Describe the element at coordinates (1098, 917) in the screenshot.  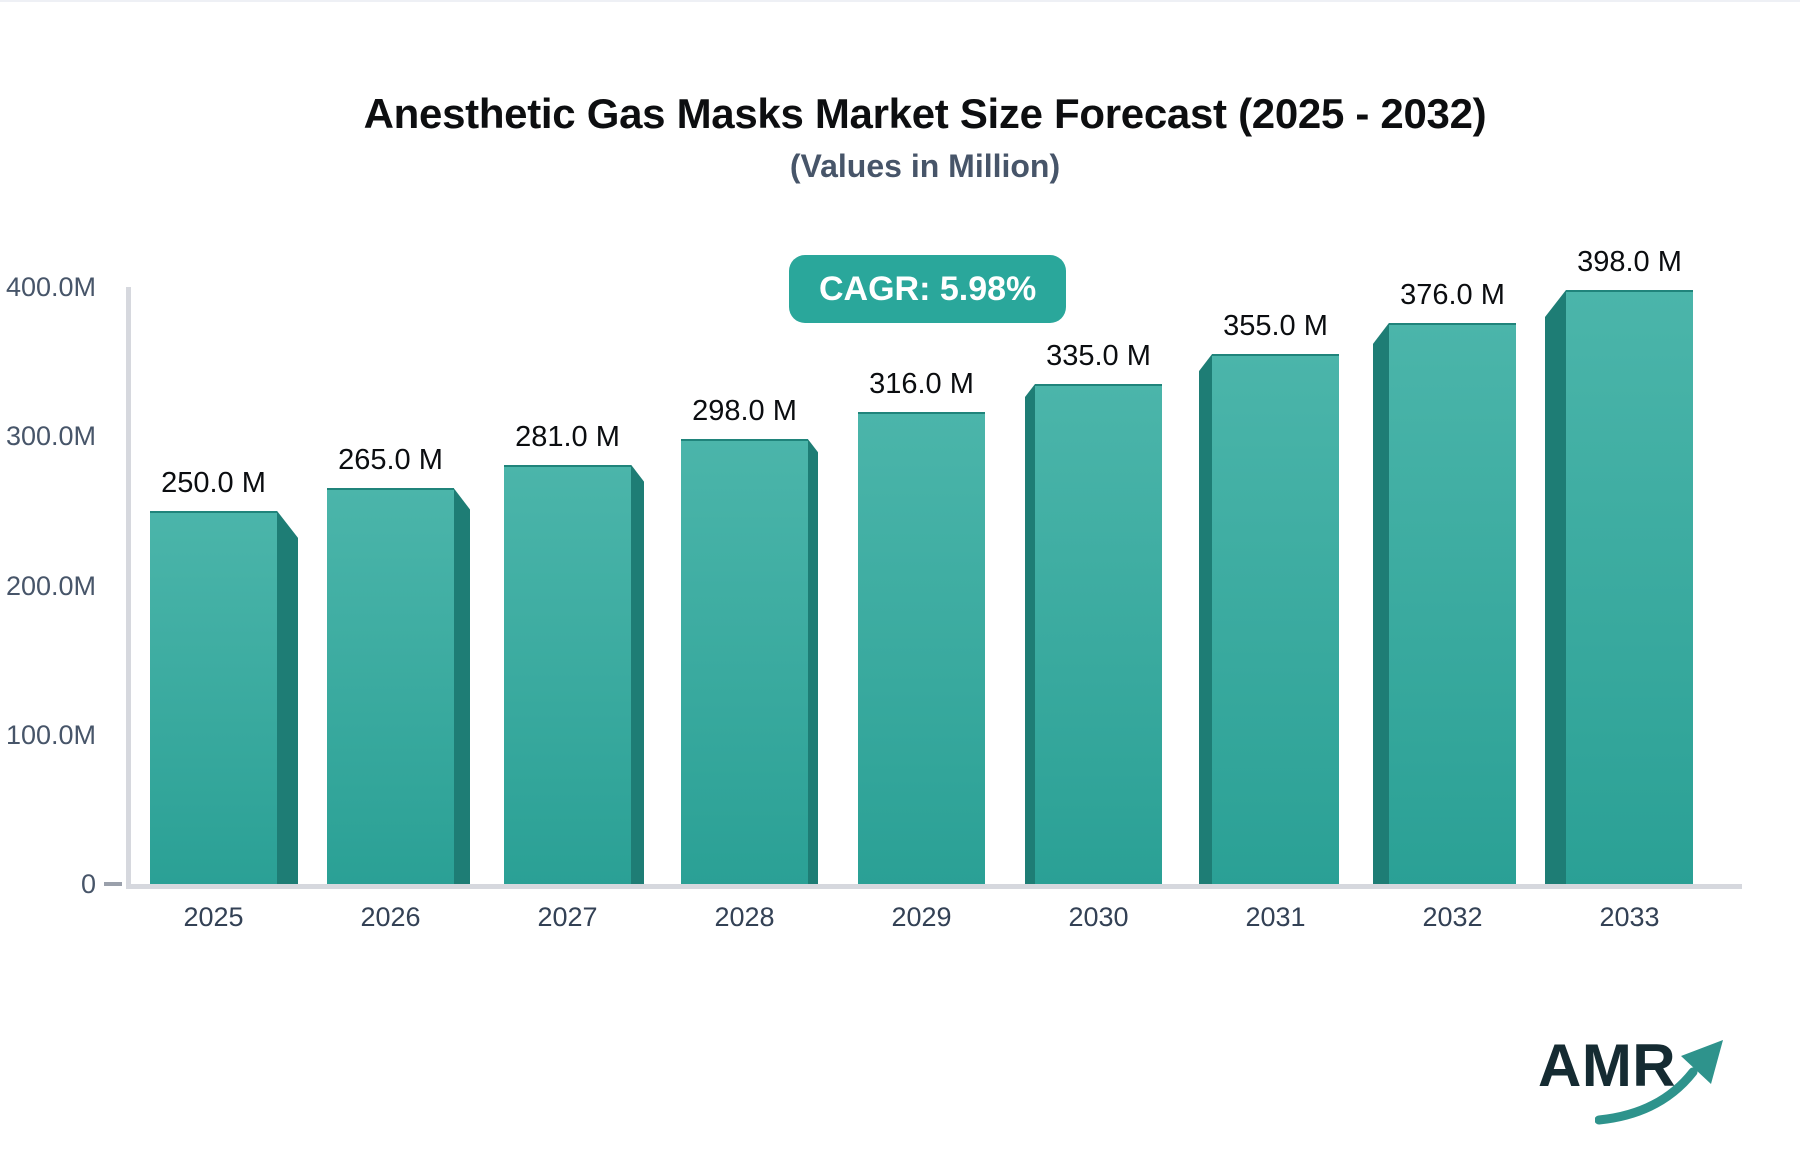
I see `x-tick-label: 2030` at that location.